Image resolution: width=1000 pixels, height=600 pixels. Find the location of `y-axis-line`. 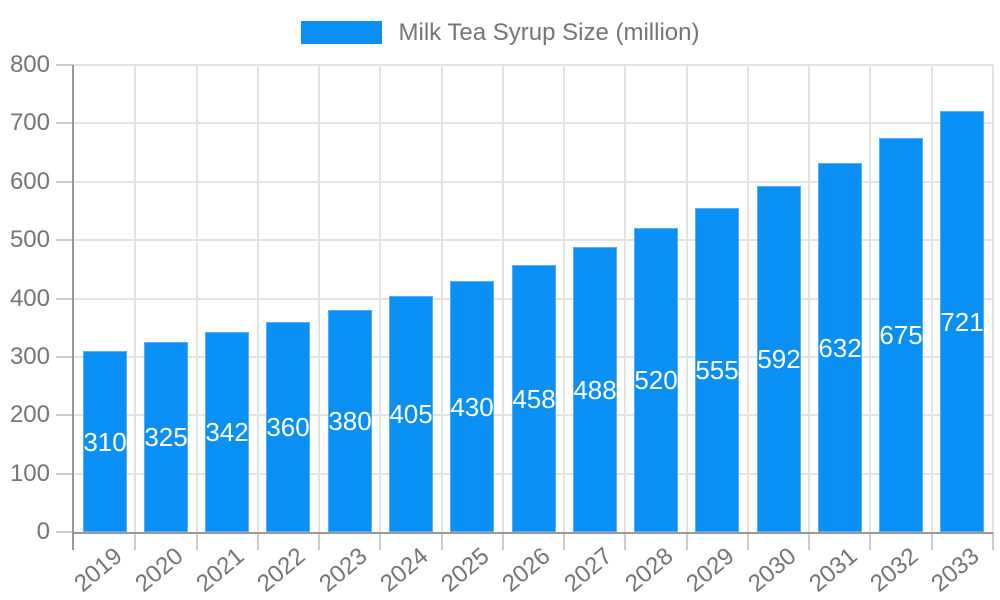

y-axis-line is located at coordinates (73, 307).